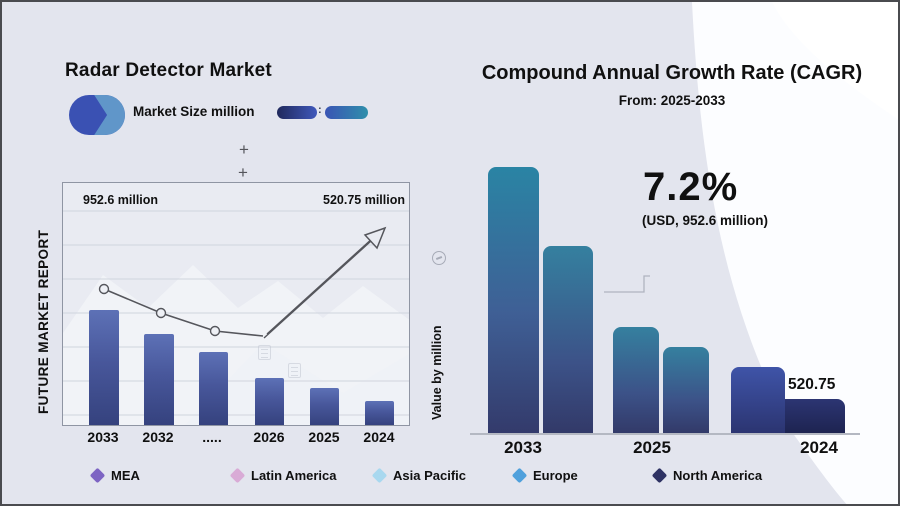  Describe the element at coordinates (705, 220) in the screenshot. I see `cagr-note: (USD, 952.6 million)` at that location.